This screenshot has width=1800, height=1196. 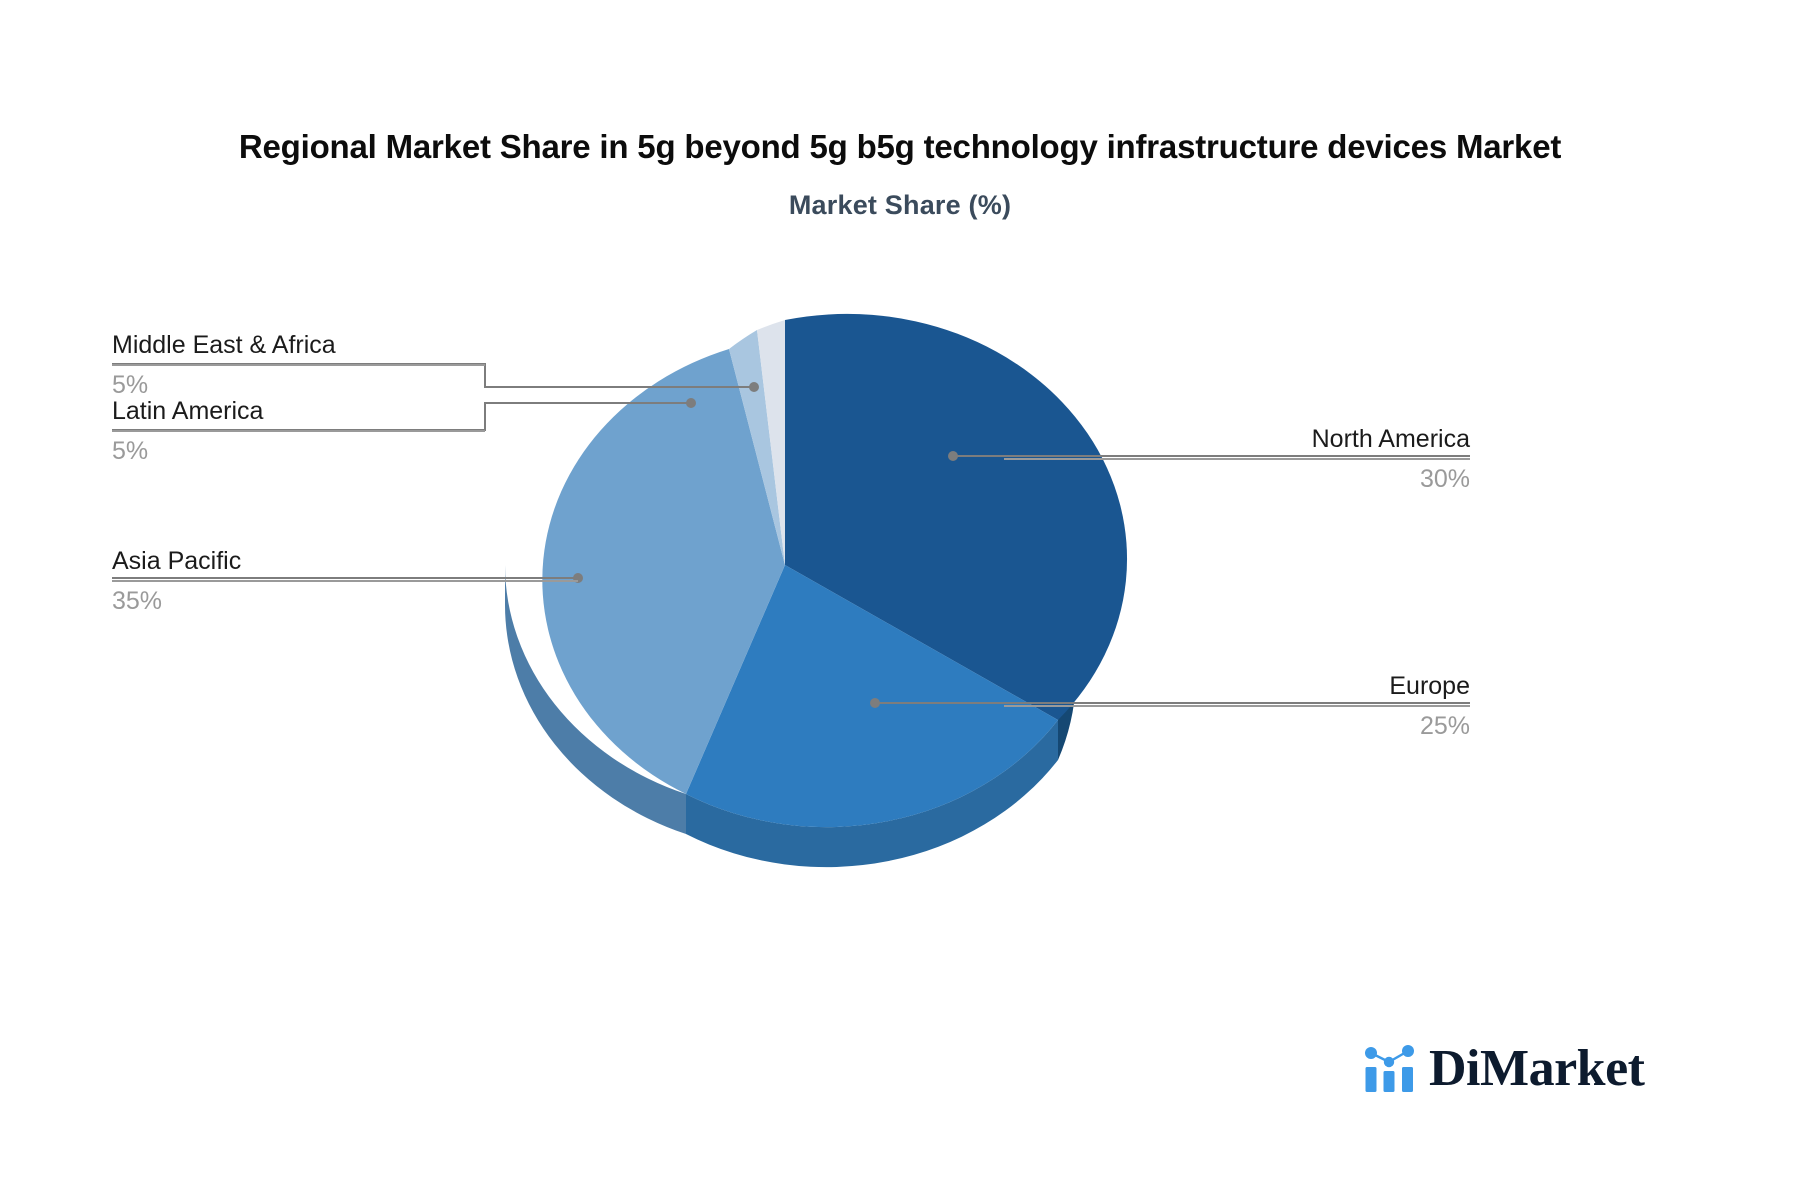 I want to click on pie-slice-middle-east-africa, so click(x=771, y=442).